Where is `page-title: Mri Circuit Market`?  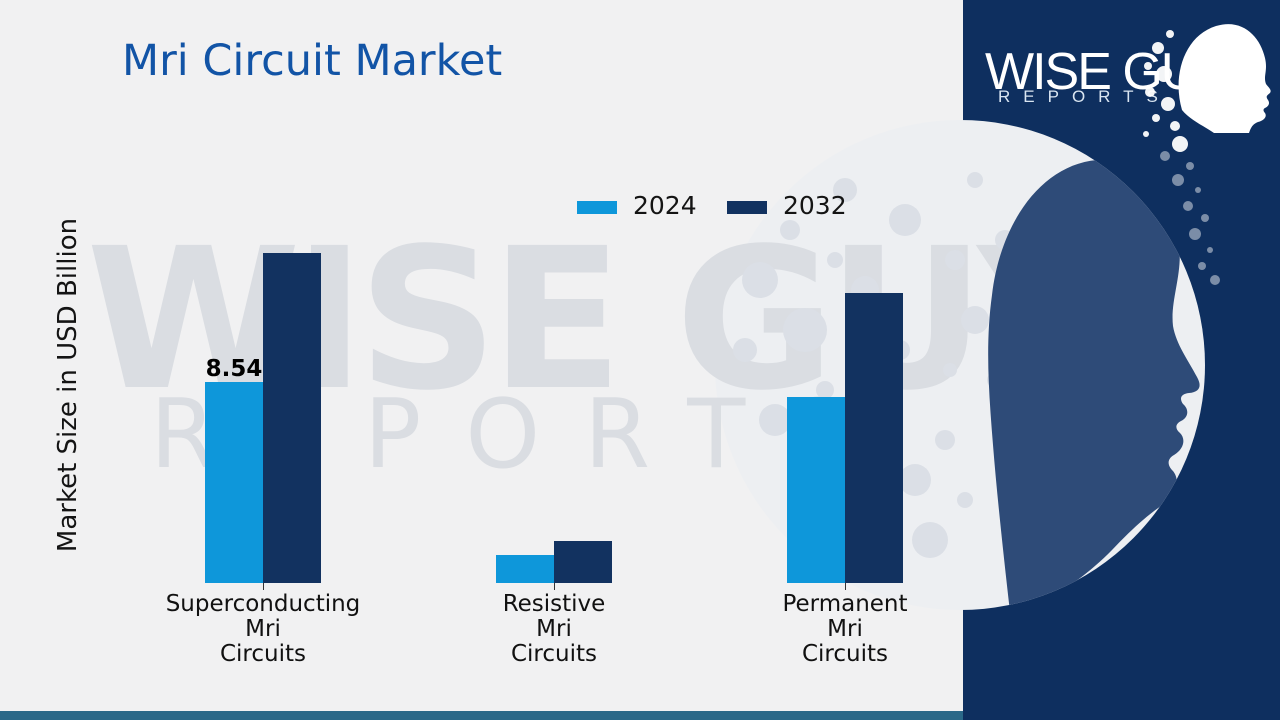
page-title: Mri Circuit Market is located at coordinates (312, 61).